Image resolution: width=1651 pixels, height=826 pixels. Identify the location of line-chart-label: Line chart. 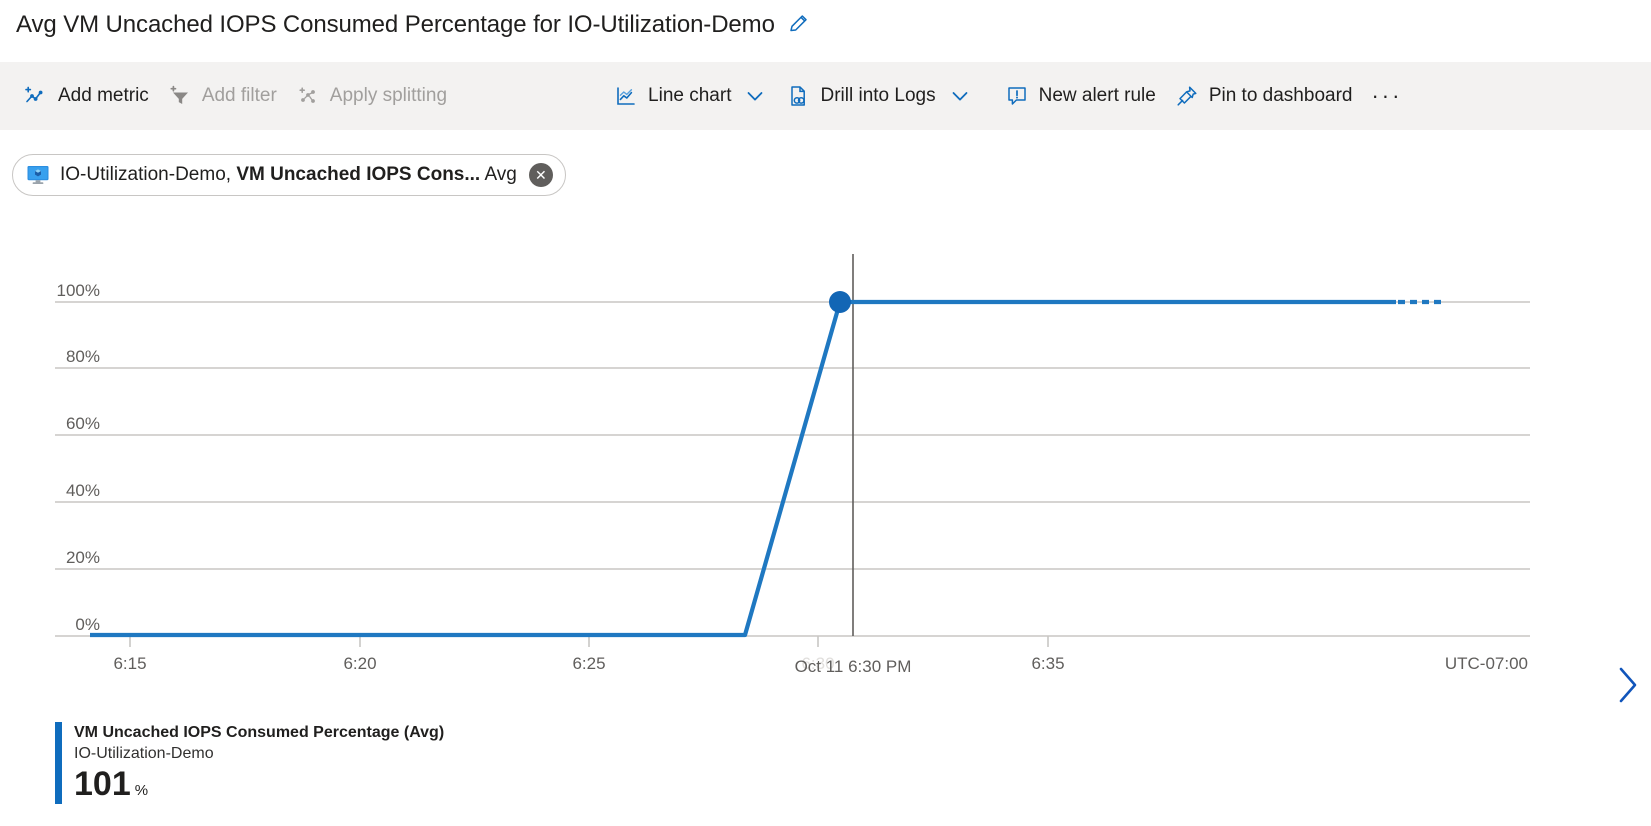
(690, 95).